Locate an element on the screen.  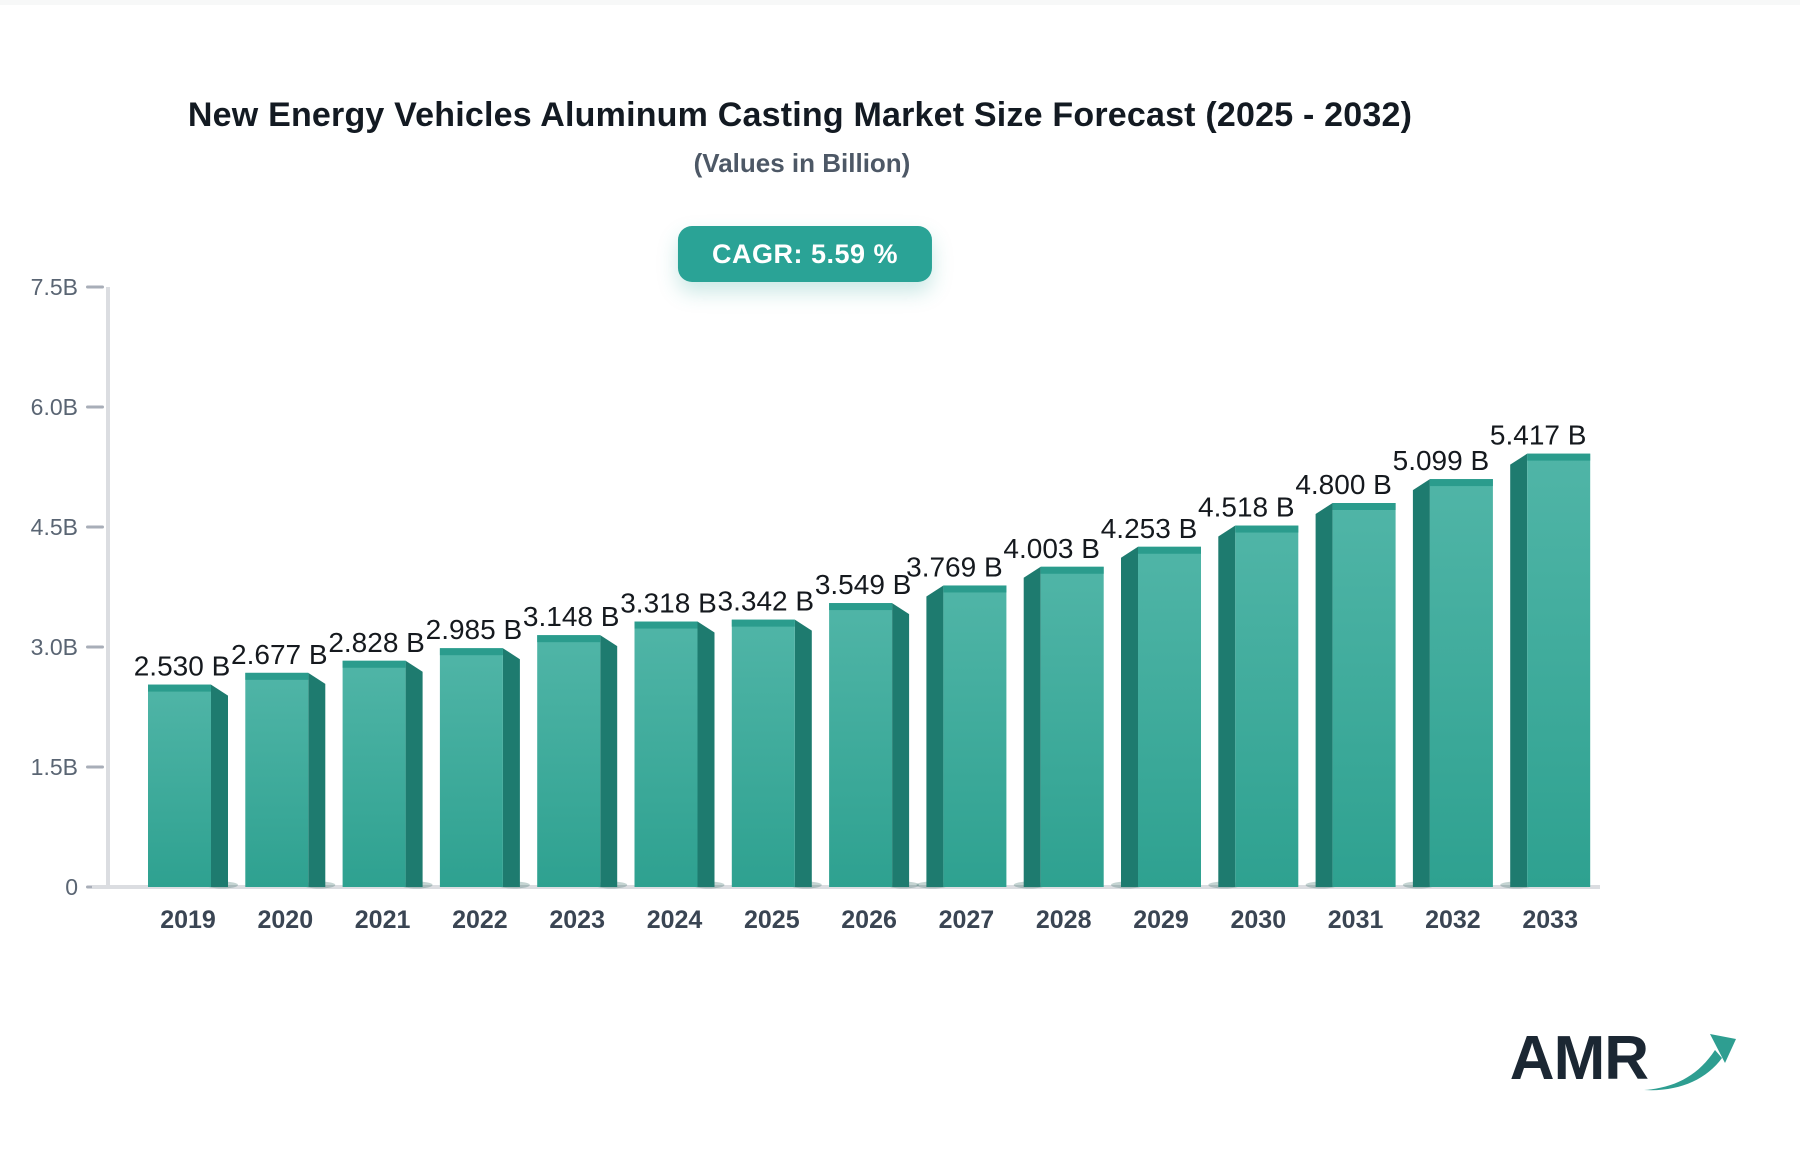
amr-logo-arrow-icon is located at coordinates (1690, 1062).